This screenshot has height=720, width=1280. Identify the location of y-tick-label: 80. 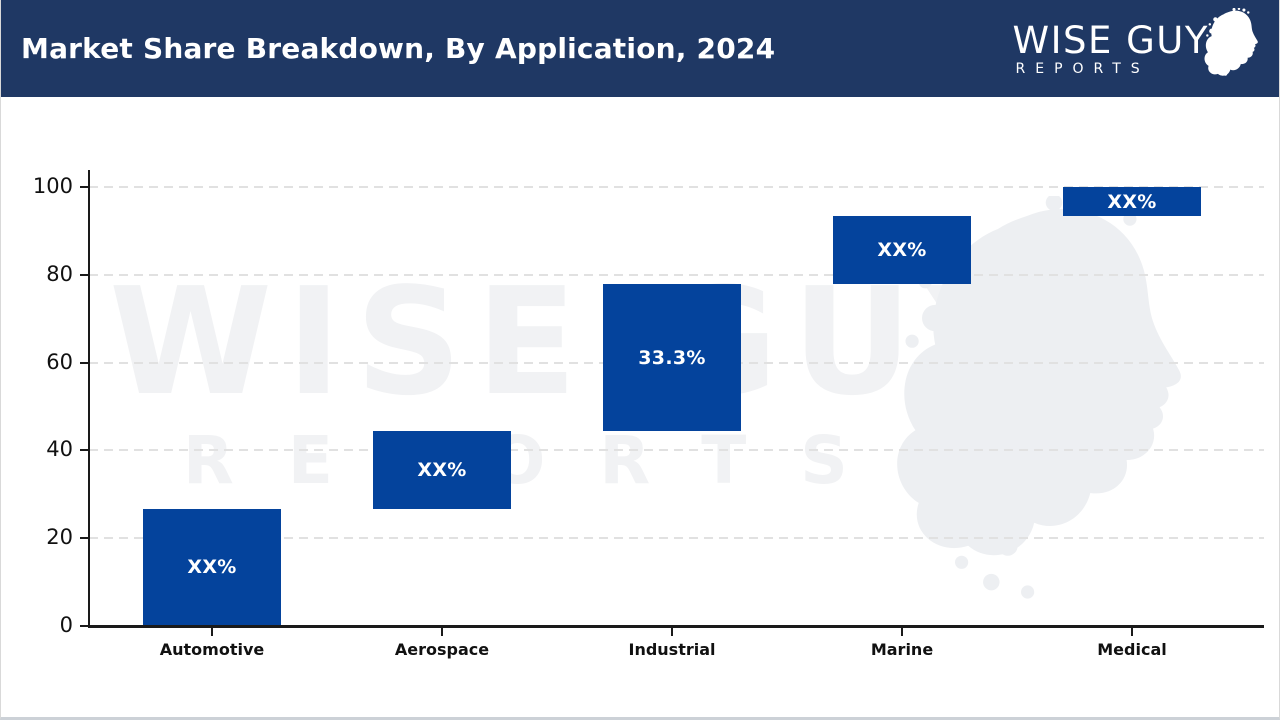
(59, 273).